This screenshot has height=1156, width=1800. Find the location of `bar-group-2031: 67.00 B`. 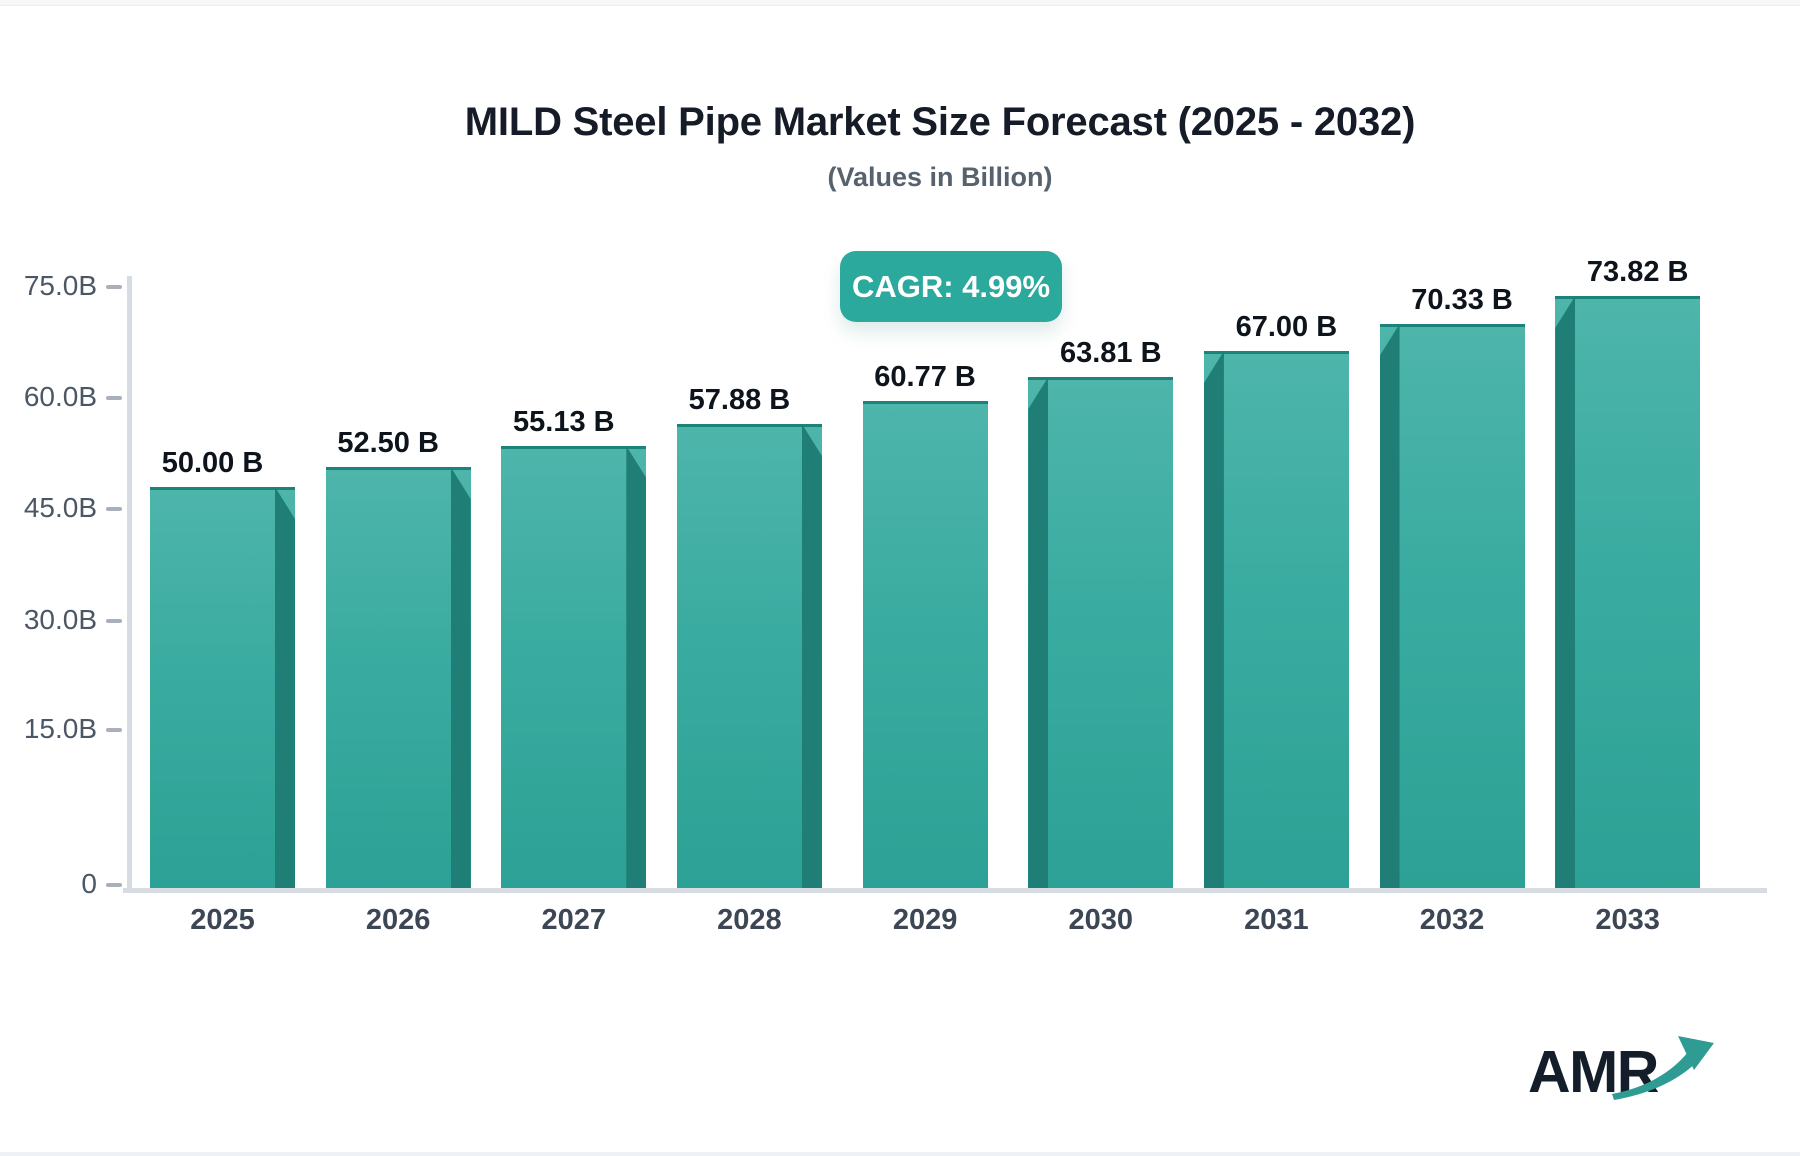

bar-group-2031: 67.00 B is located at coordinates (1276, 599).